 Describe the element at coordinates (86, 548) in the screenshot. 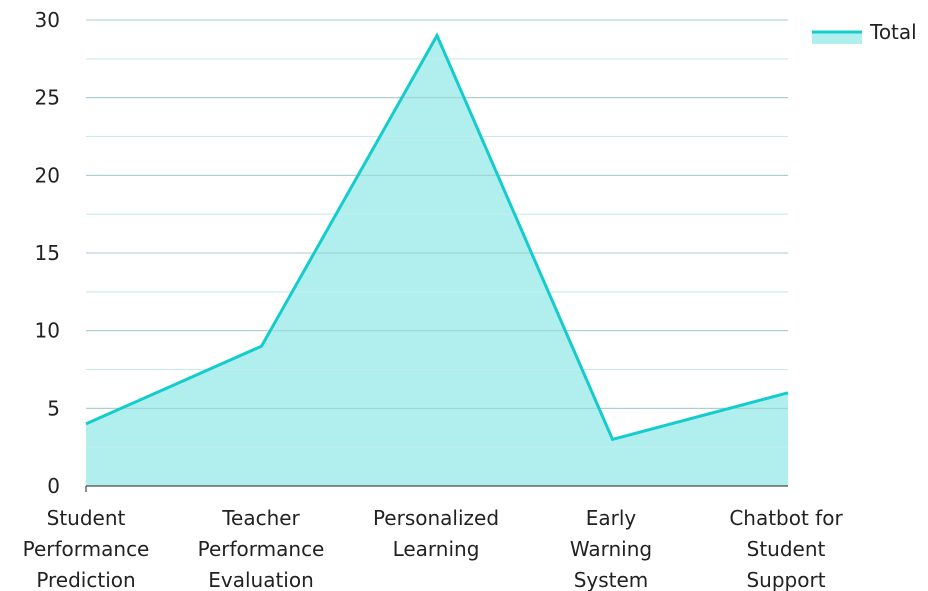

I see `x-tick-label: Student Performance Prediction` at that location.